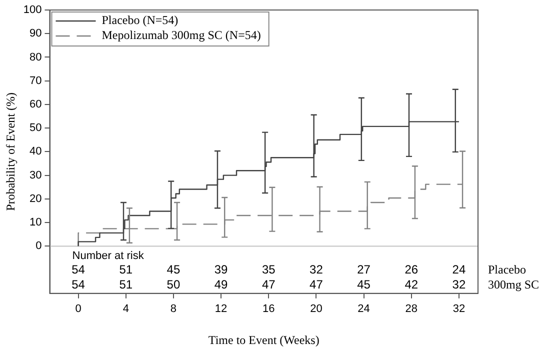 The image size is (544, 354). Describe the element at coordinates (459, 309) in the screenshot. I see `x-tick-label: 32` at that location.